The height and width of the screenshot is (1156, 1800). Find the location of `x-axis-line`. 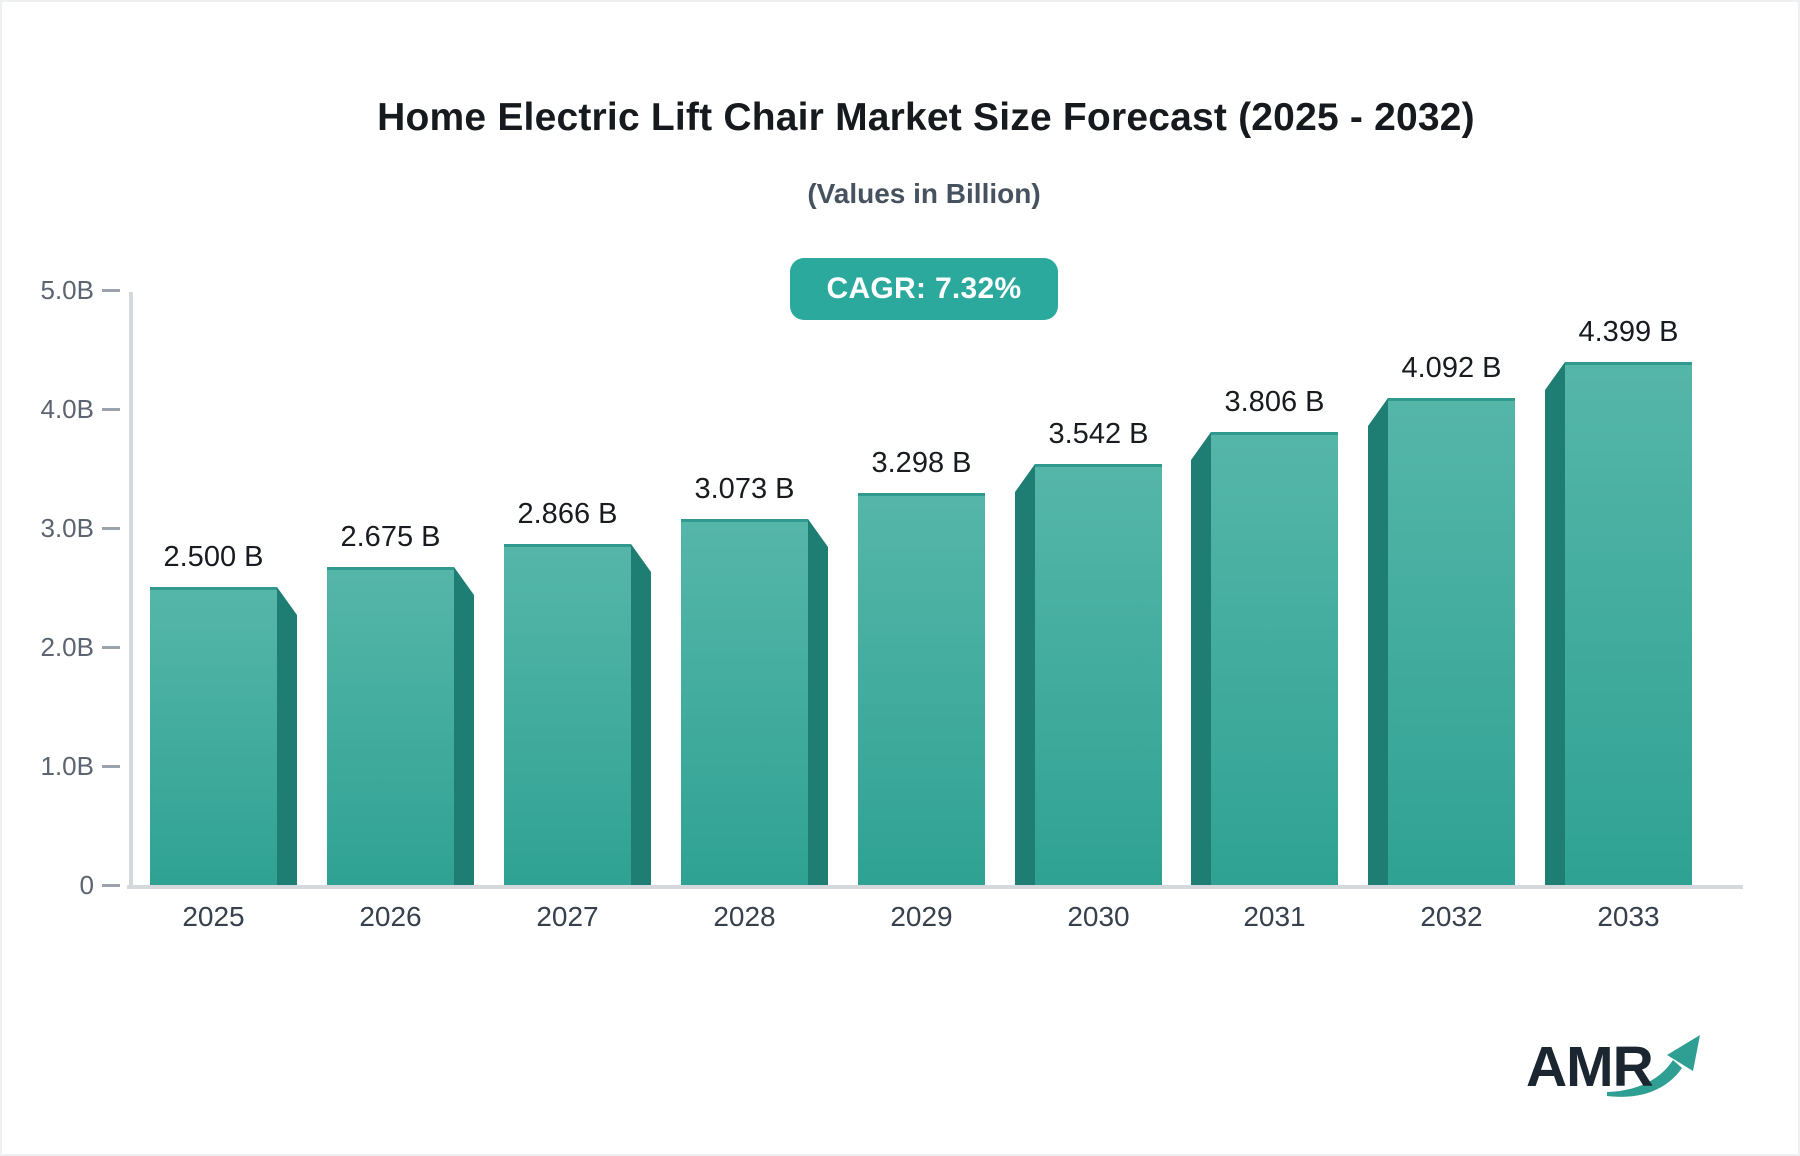

x-axis-line is located at coordinates (935, 887).